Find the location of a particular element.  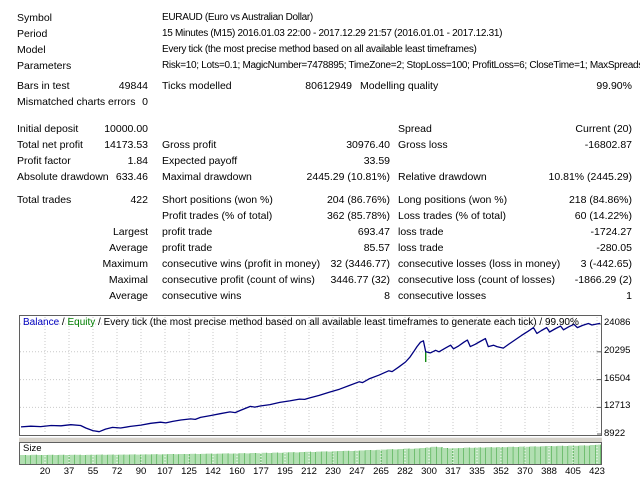

stat-label: Gross loss is located at coordinates (423, 145).